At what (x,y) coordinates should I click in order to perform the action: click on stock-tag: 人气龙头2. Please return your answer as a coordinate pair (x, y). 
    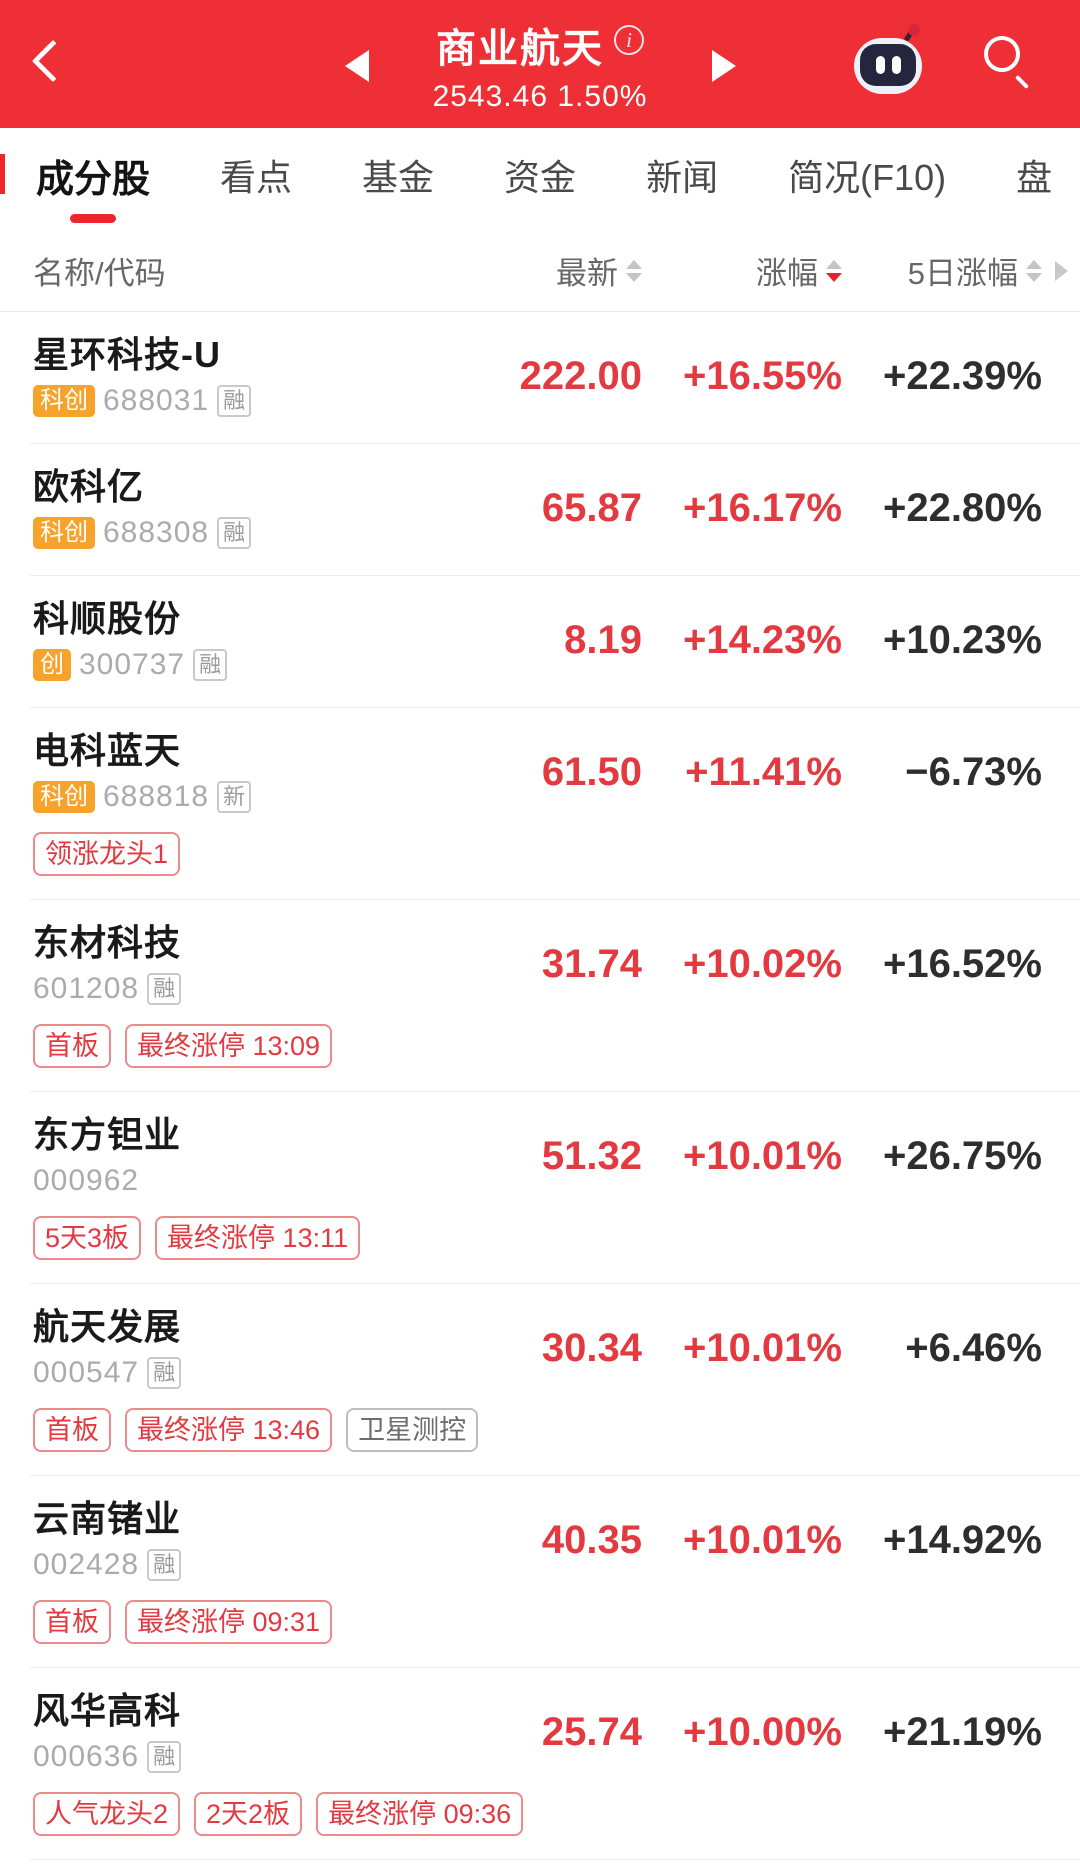
    Looking at the image, I should click on (107, 1814).